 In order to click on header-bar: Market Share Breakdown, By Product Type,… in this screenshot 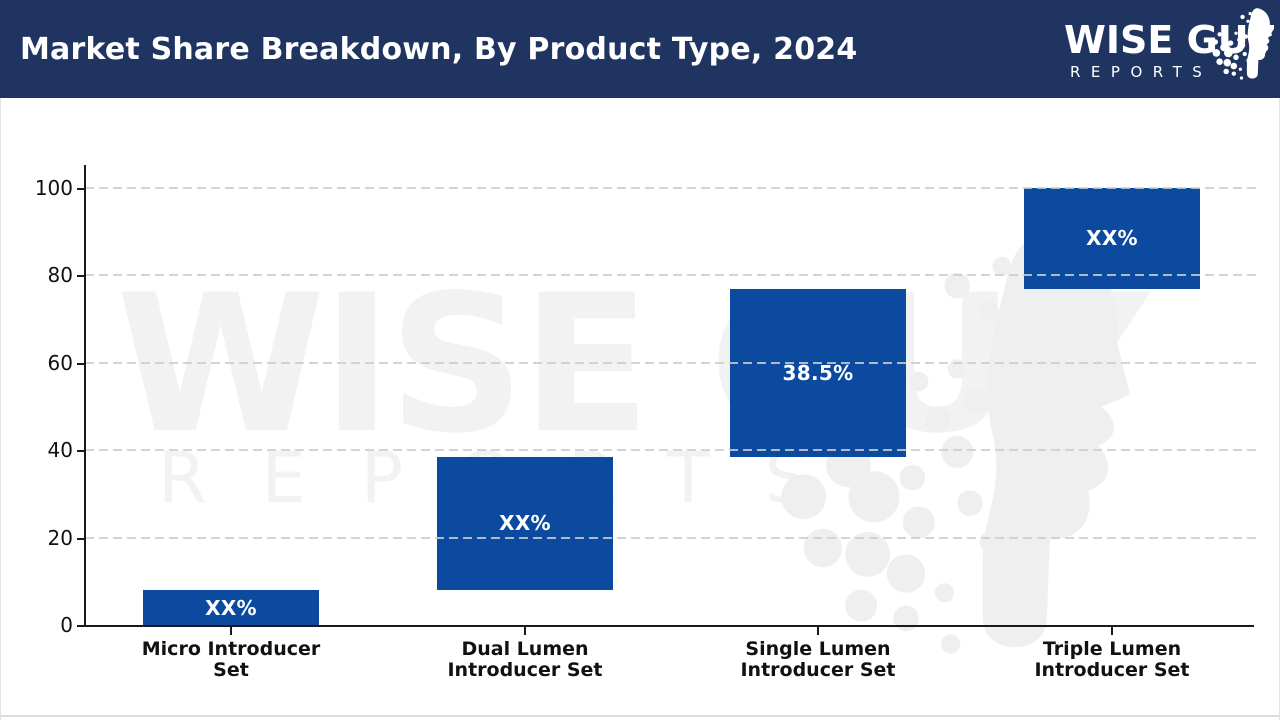, I will do `click(640, 49)`.